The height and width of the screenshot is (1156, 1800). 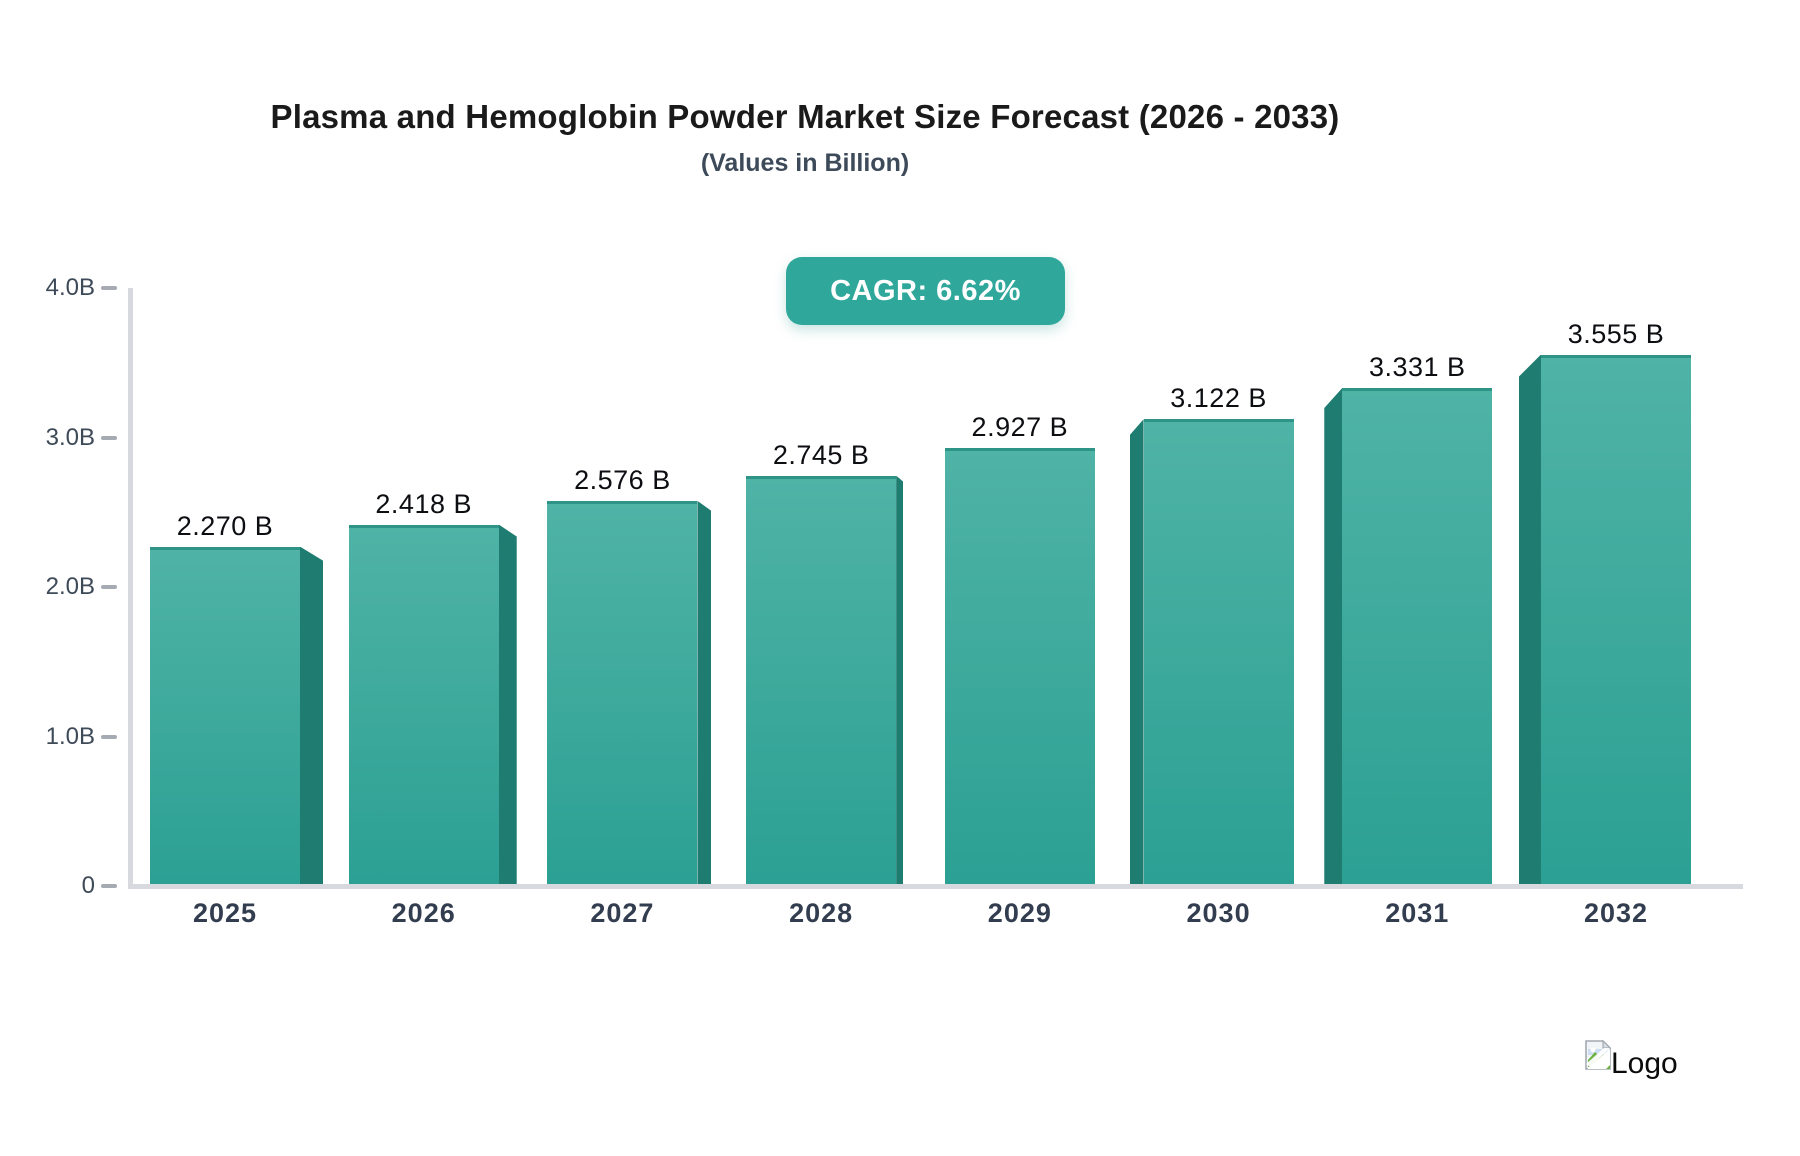 I want to click on x-tick-label: 2031, so click(x=1417, y=913).